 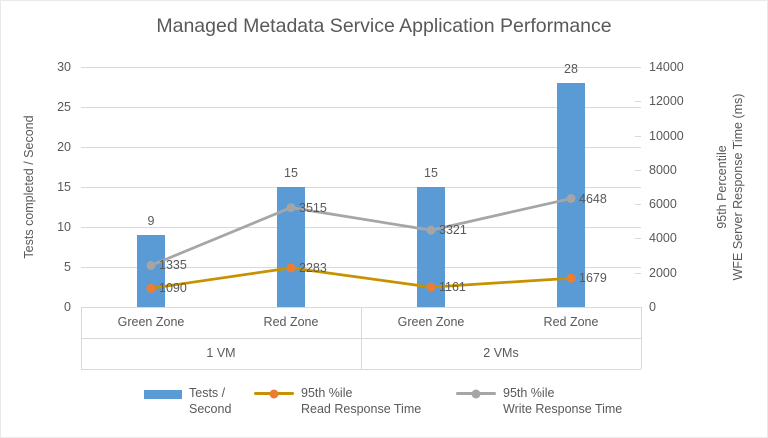 What do you see at coordinates (221, 353) in the screenshot?
I see `category-group-label: 1 VM` at bounding box center [221, 353].